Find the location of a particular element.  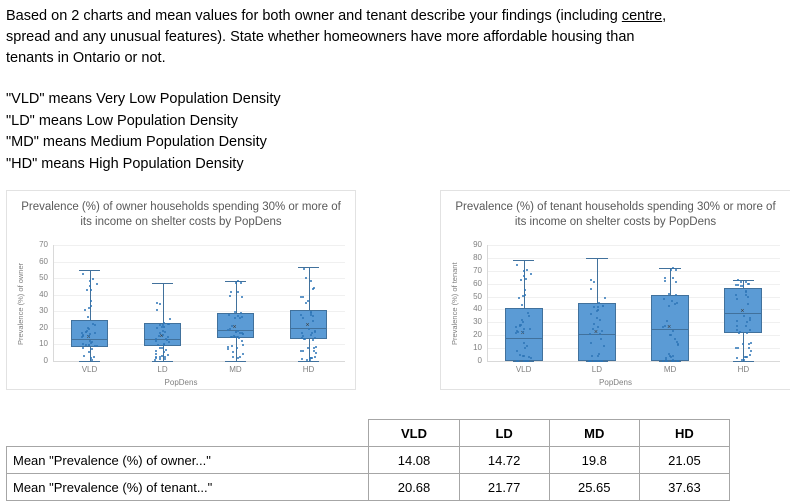

table-header-row: VLD LD MD HD is located at coordinates (369, 433).